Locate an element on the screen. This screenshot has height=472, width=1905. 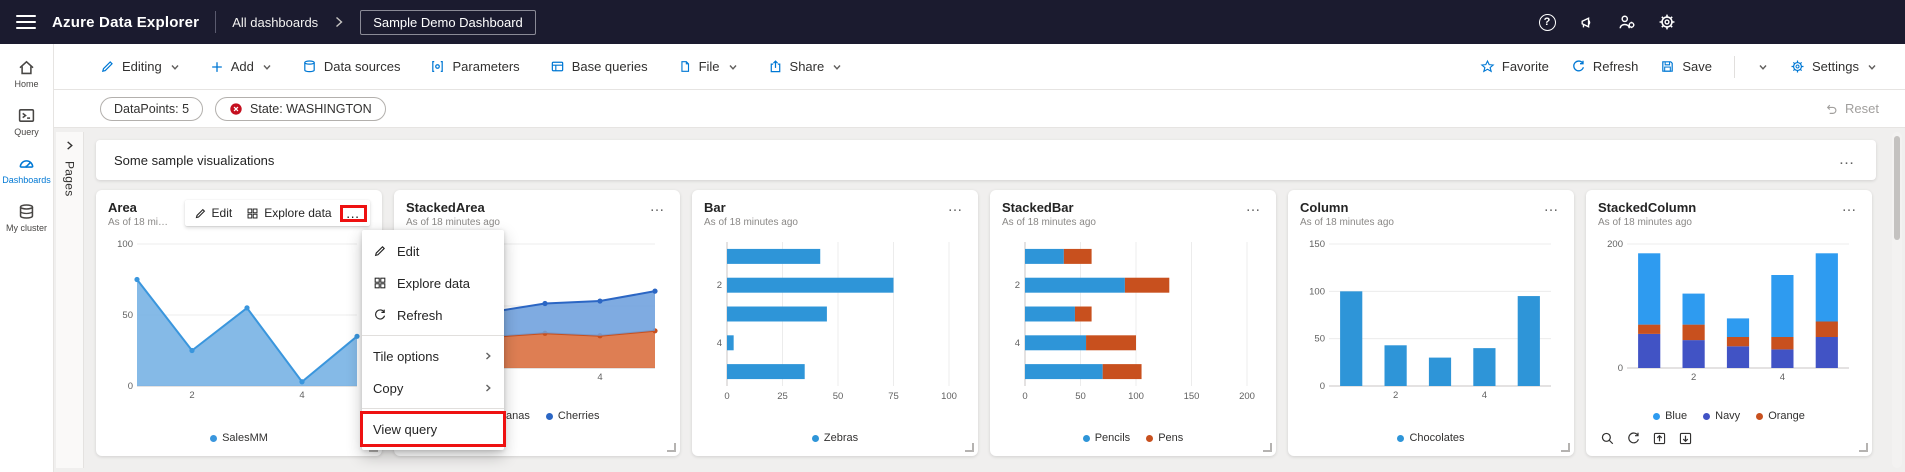
menu-item-edit: Edit is located at coordinates (433, 251).